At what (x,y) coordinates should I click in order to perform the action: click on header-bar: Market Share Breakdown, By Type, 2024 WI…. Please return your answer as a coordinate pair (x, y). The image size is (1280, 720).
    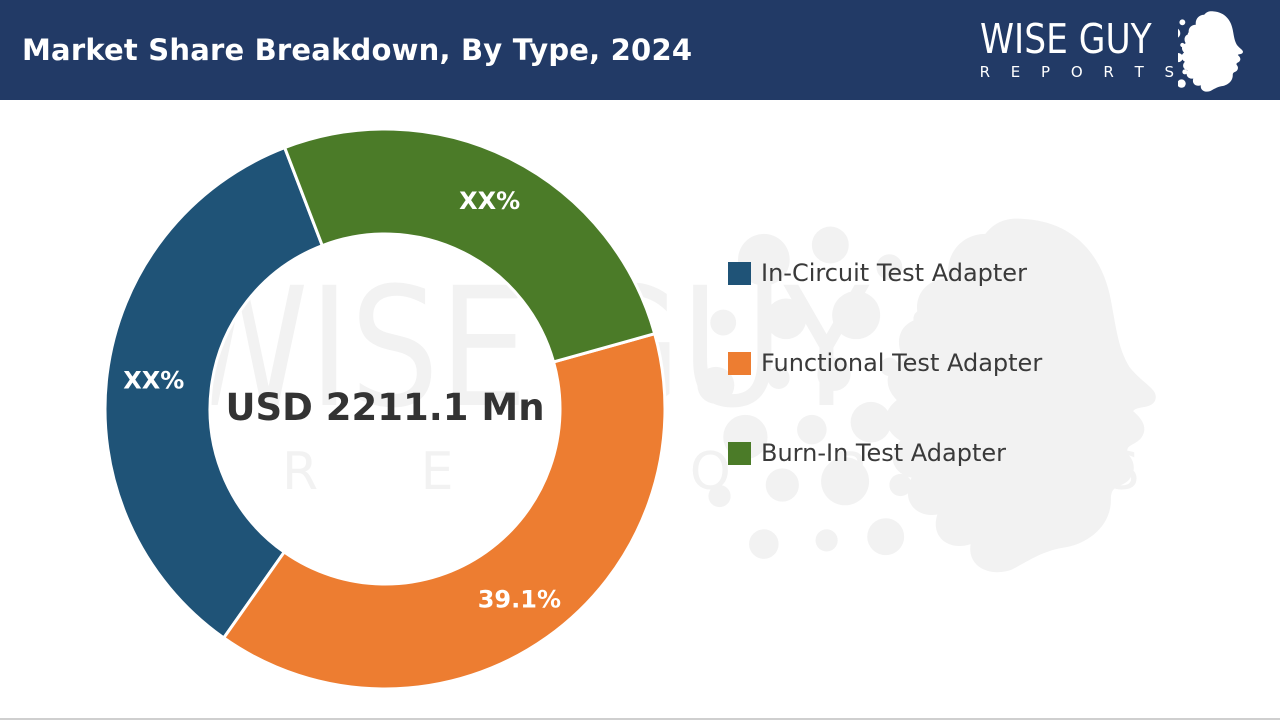
    Looking at the image, I should click on (640, 50).